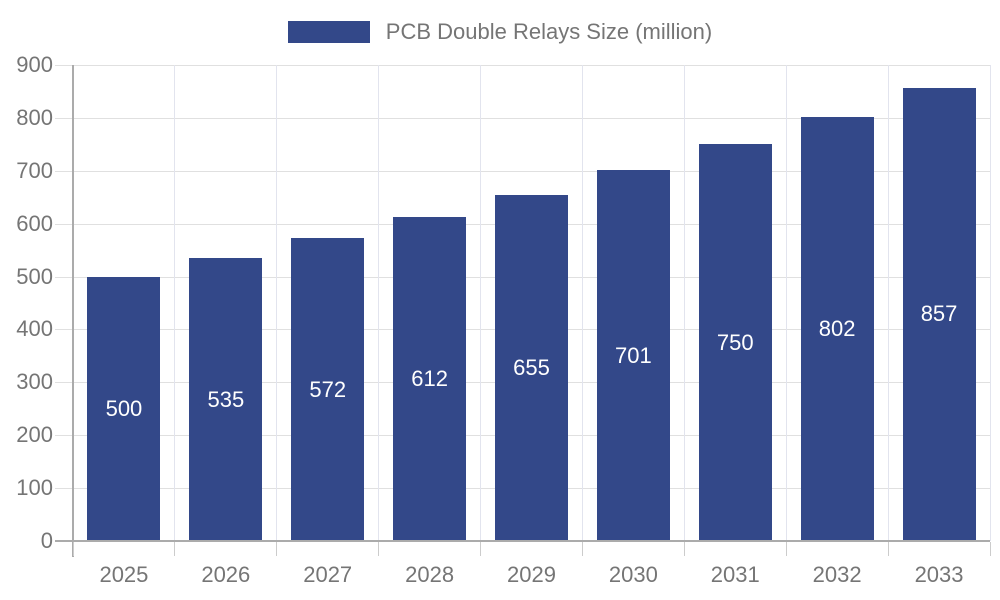  I want to click on y-axis-line, so click(73, 311).